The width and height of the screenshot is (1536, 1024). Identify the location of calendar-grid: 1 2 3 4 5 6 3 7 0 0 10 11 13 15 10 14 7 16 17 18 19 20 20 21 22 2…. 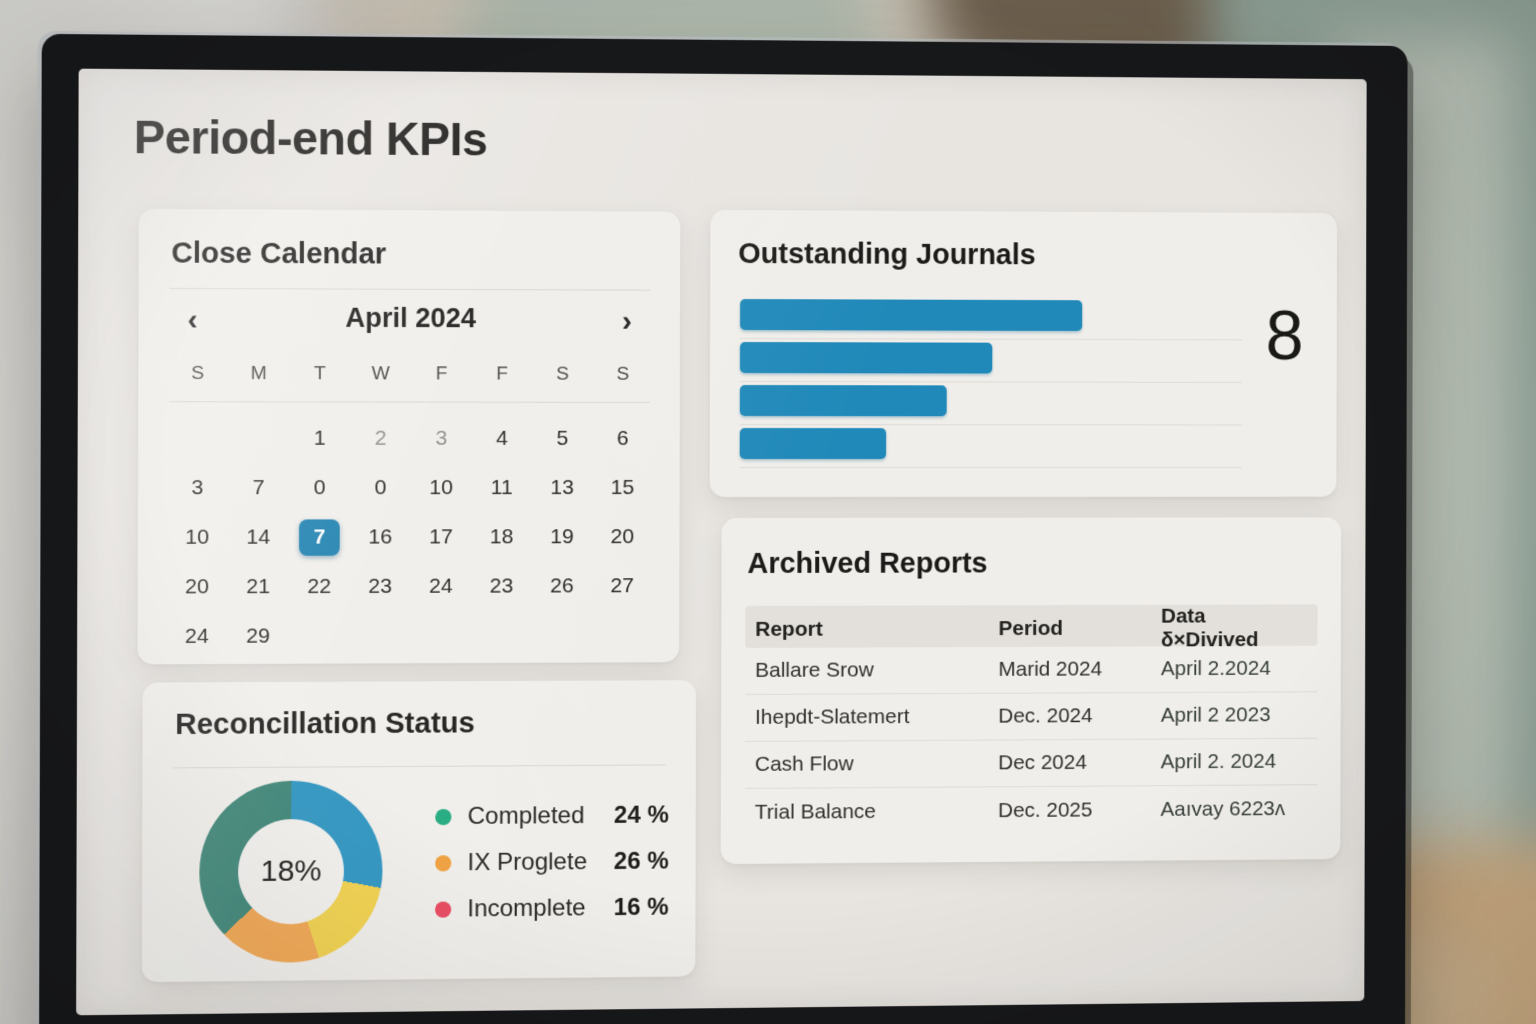
(409, 537).